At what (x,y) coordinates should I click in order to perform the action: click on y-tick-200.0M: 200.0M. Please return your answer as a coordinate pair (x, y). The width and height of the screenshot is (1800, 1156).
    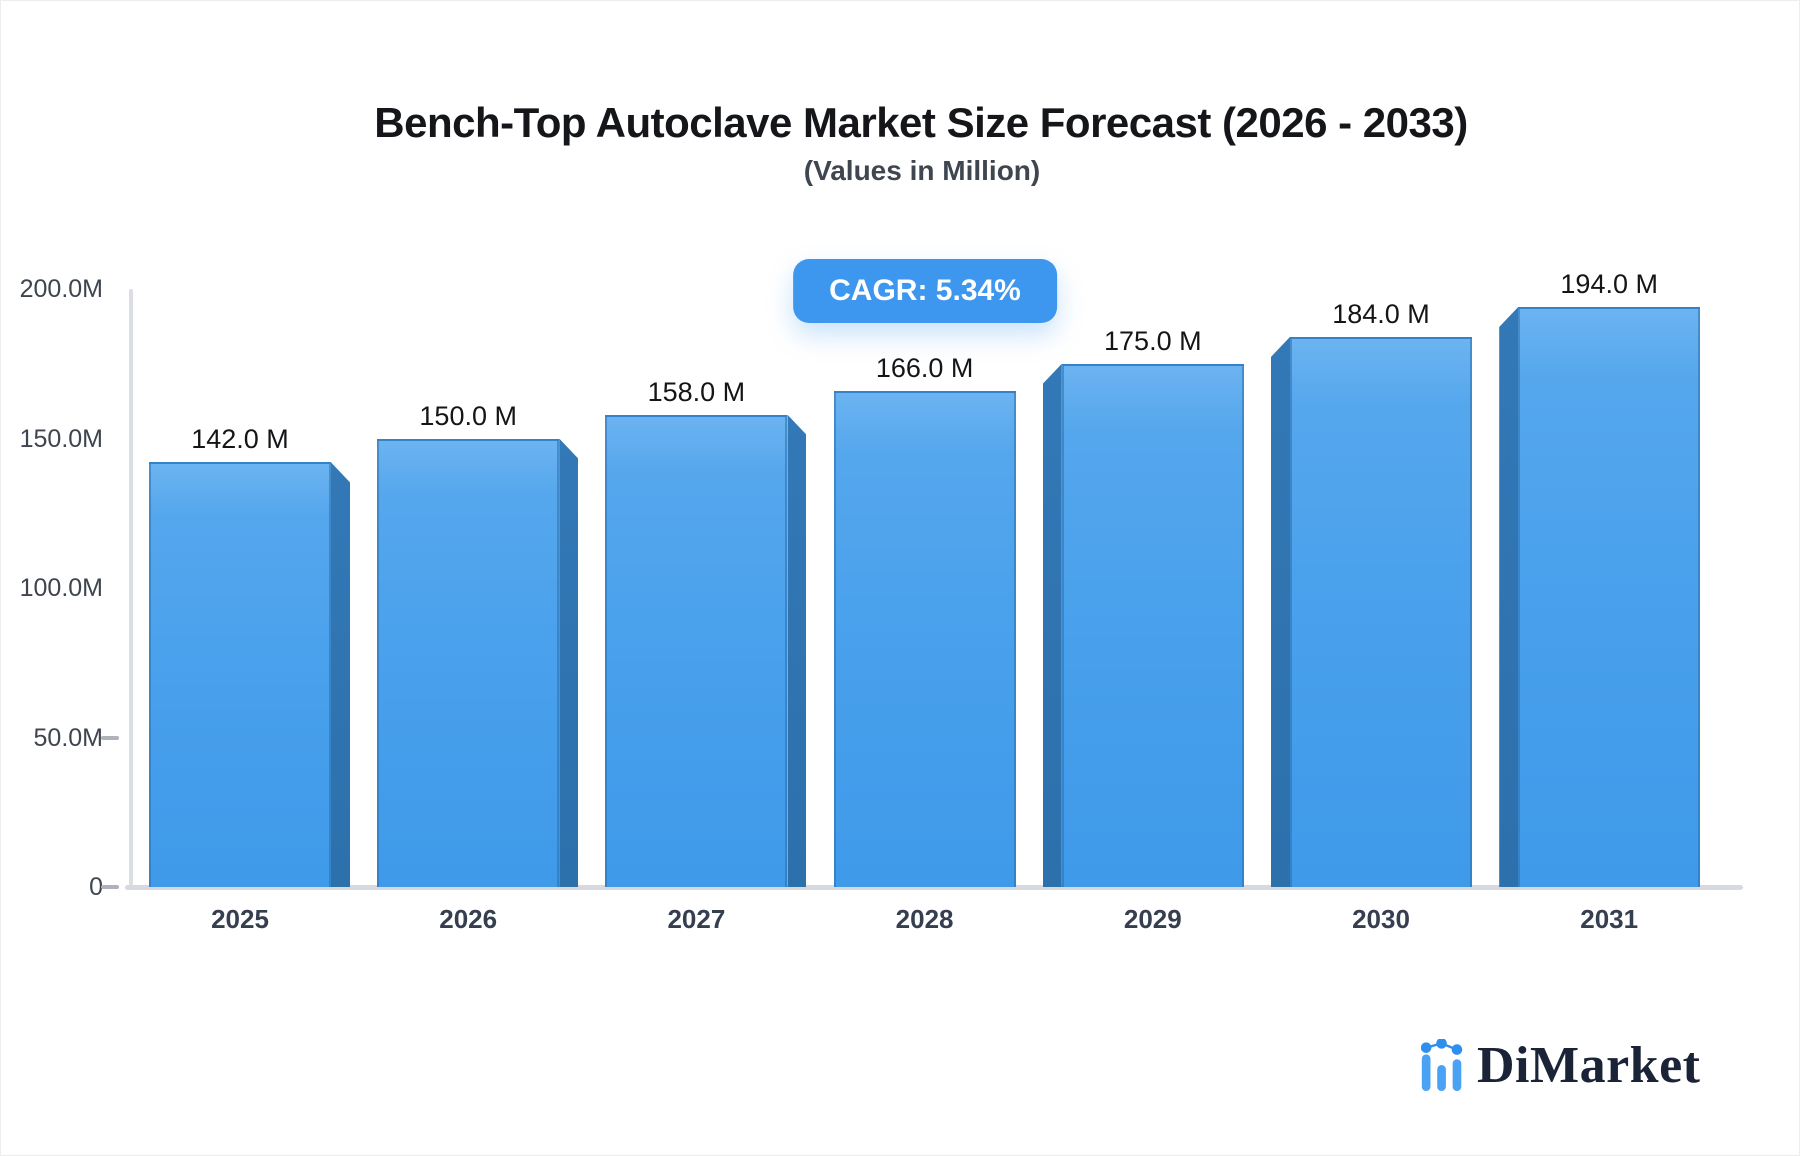
    Looking at the image, I should click on (61, 289).